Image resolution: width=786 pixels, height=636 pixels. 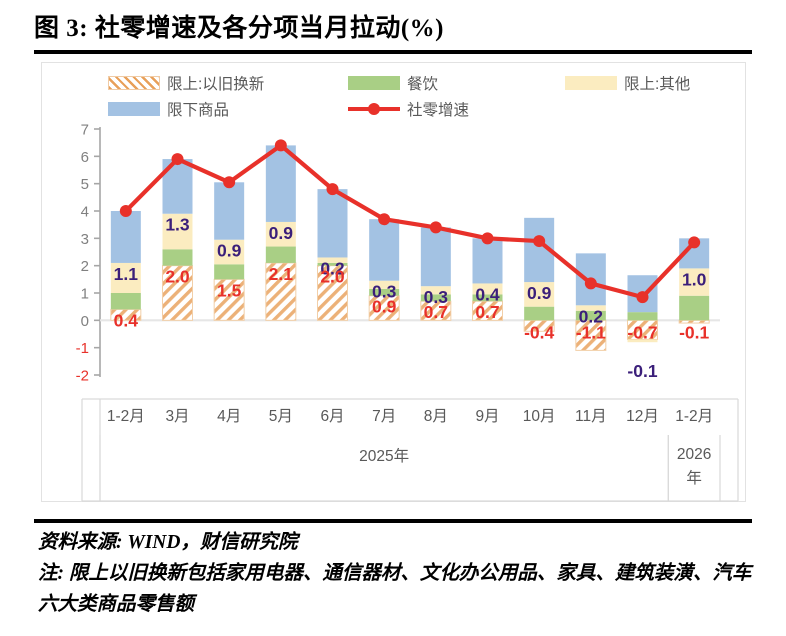 I want to click on legend-label-retail-growth: 社零增速, so click(x=438, y=110).